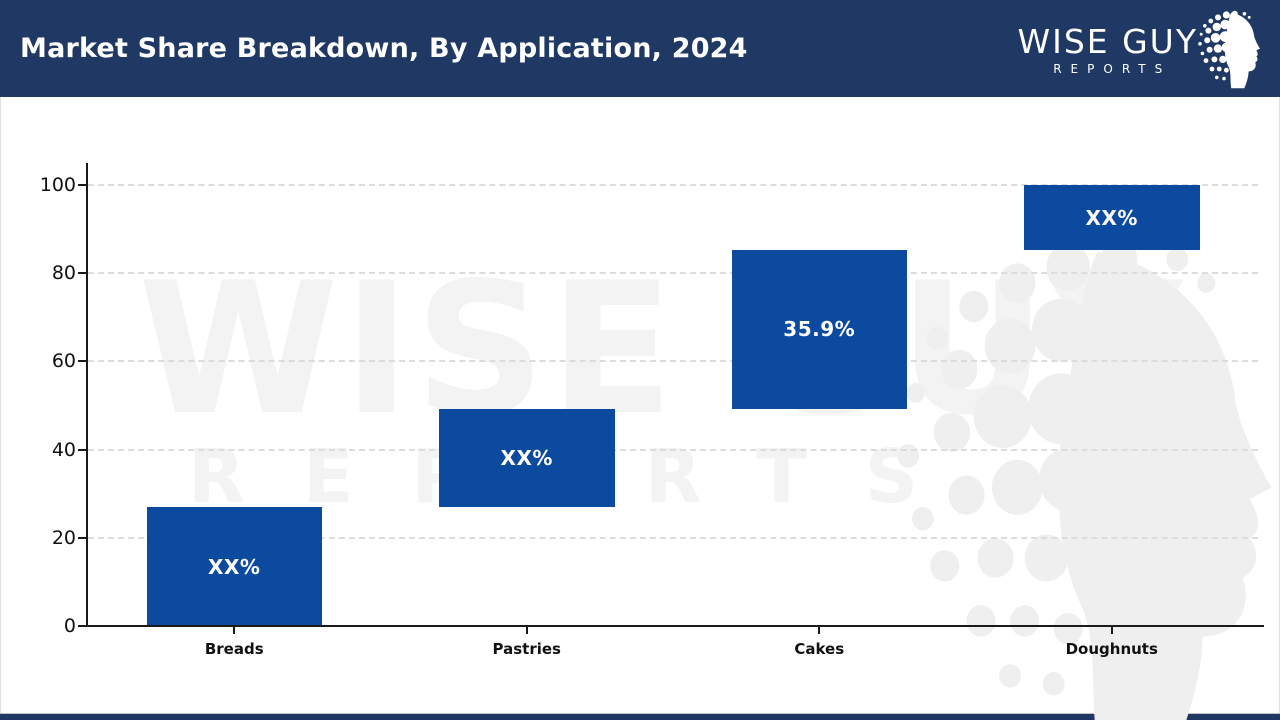  Describe the element at coordinates (819, 630) in the screenshot. I see `x-tick-mark-cakes` at that location.